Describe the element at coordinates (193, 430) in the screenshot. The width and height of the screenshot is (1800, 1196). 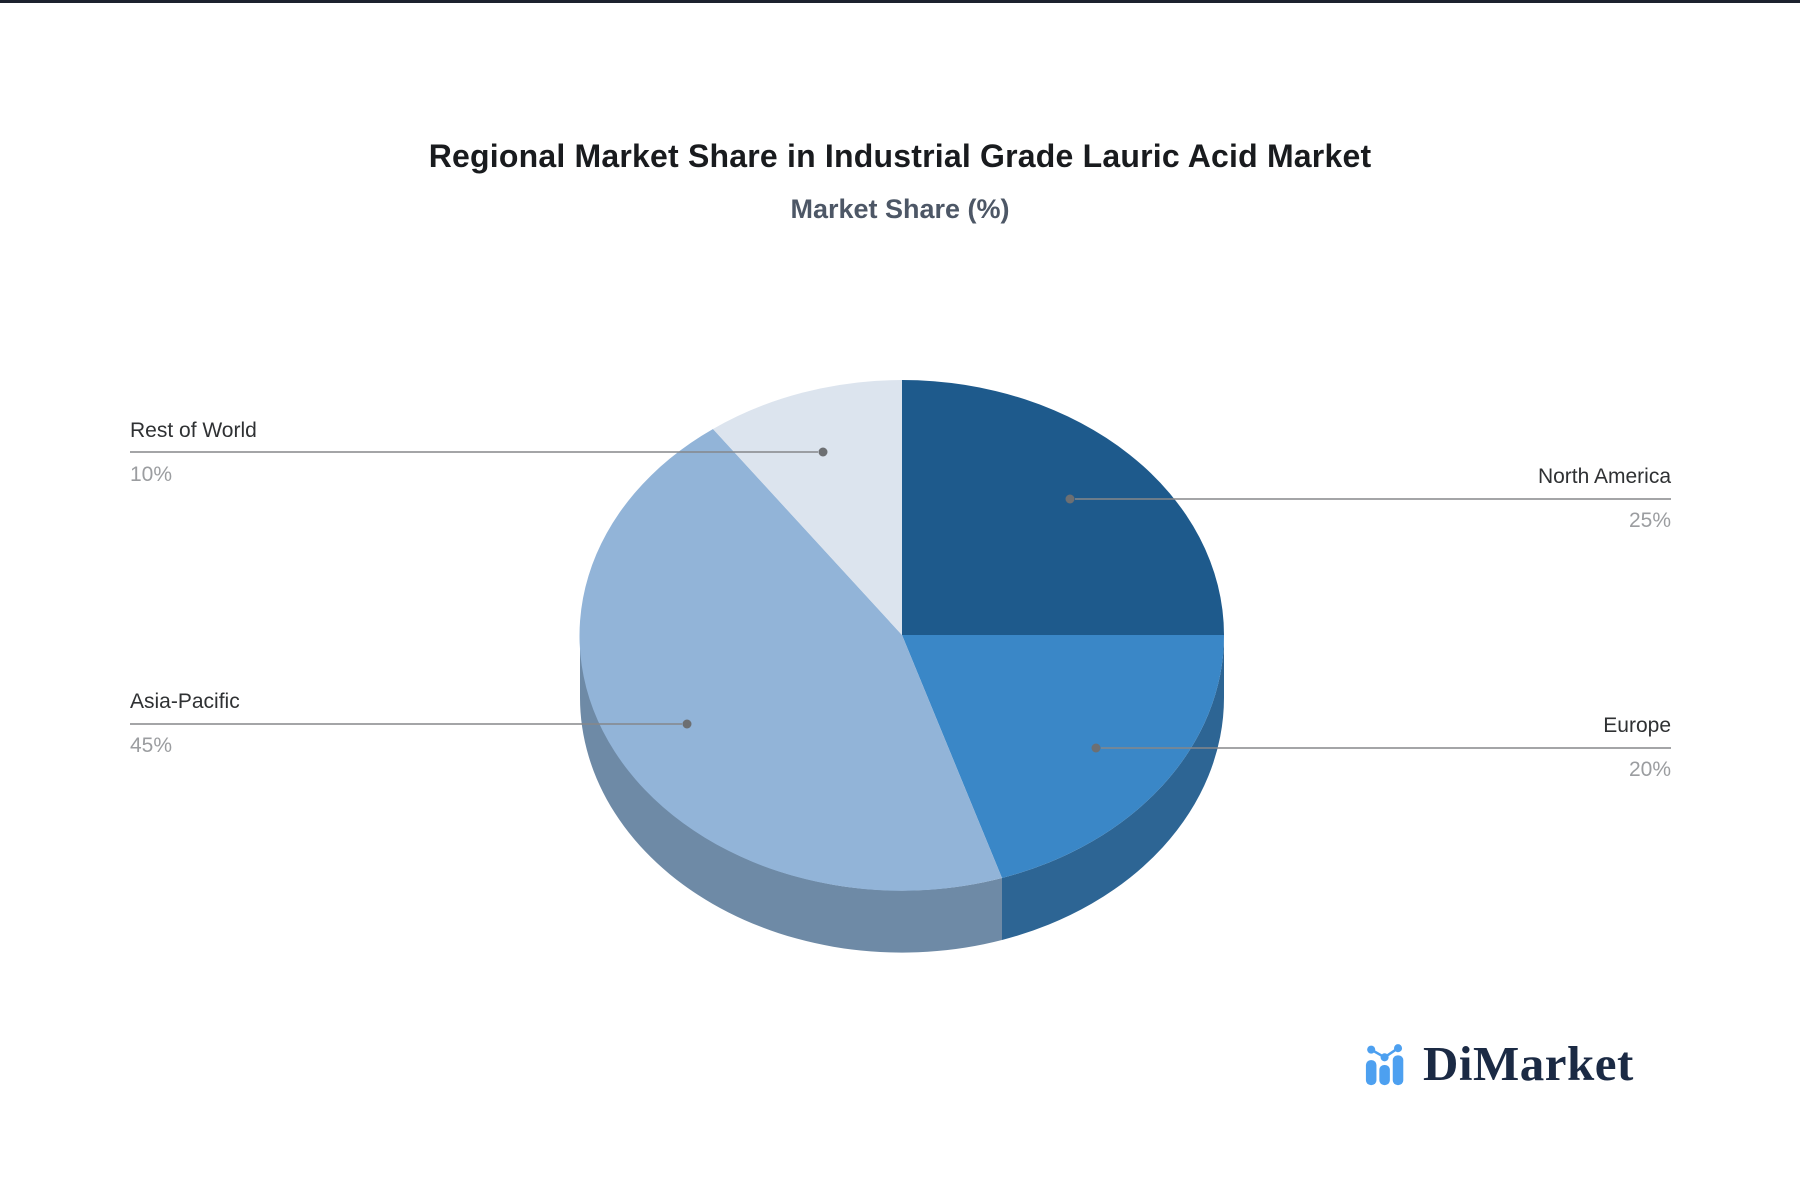
I see `slice-label-rest-of-world: Rest of World` at that location.